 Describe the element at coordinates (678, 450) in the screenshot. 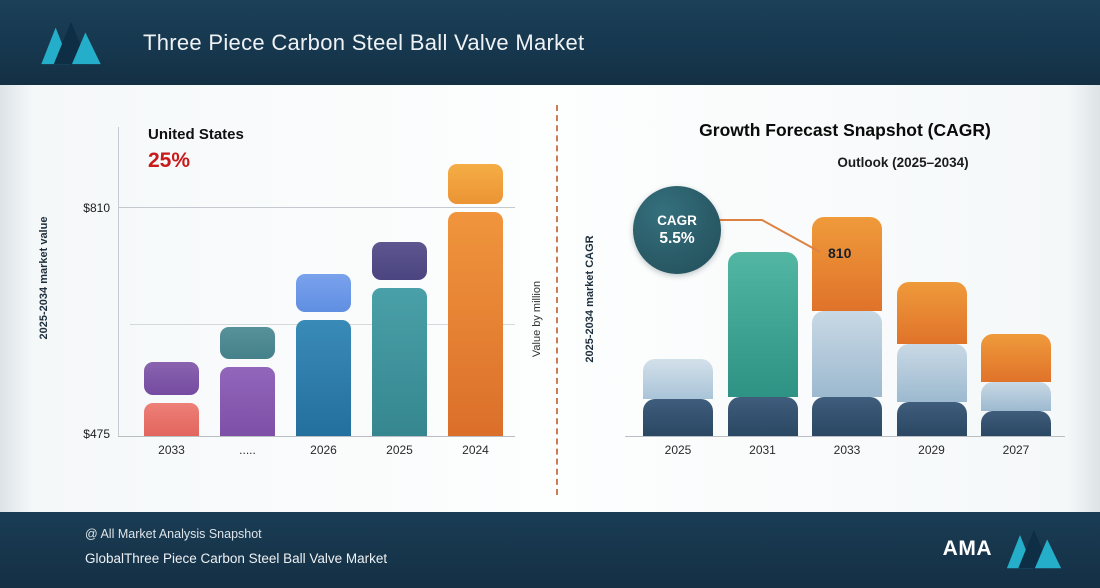

I see `right-category-0: 2025` at that location.